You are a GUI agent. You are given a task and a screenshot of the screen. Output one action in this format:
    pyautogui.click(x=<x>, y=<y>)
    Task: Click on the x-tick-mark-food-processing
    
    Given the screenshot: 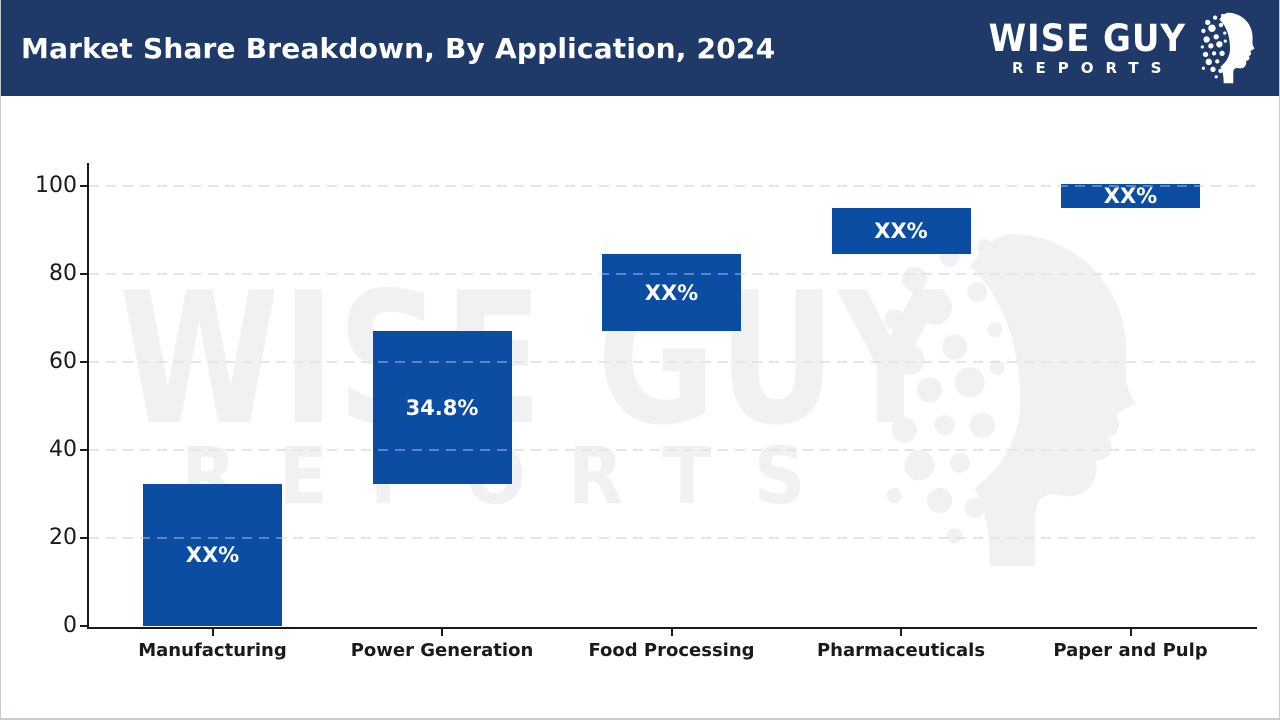 What is the action you would take?
    pyautogui.click(x=671, y=632)
    